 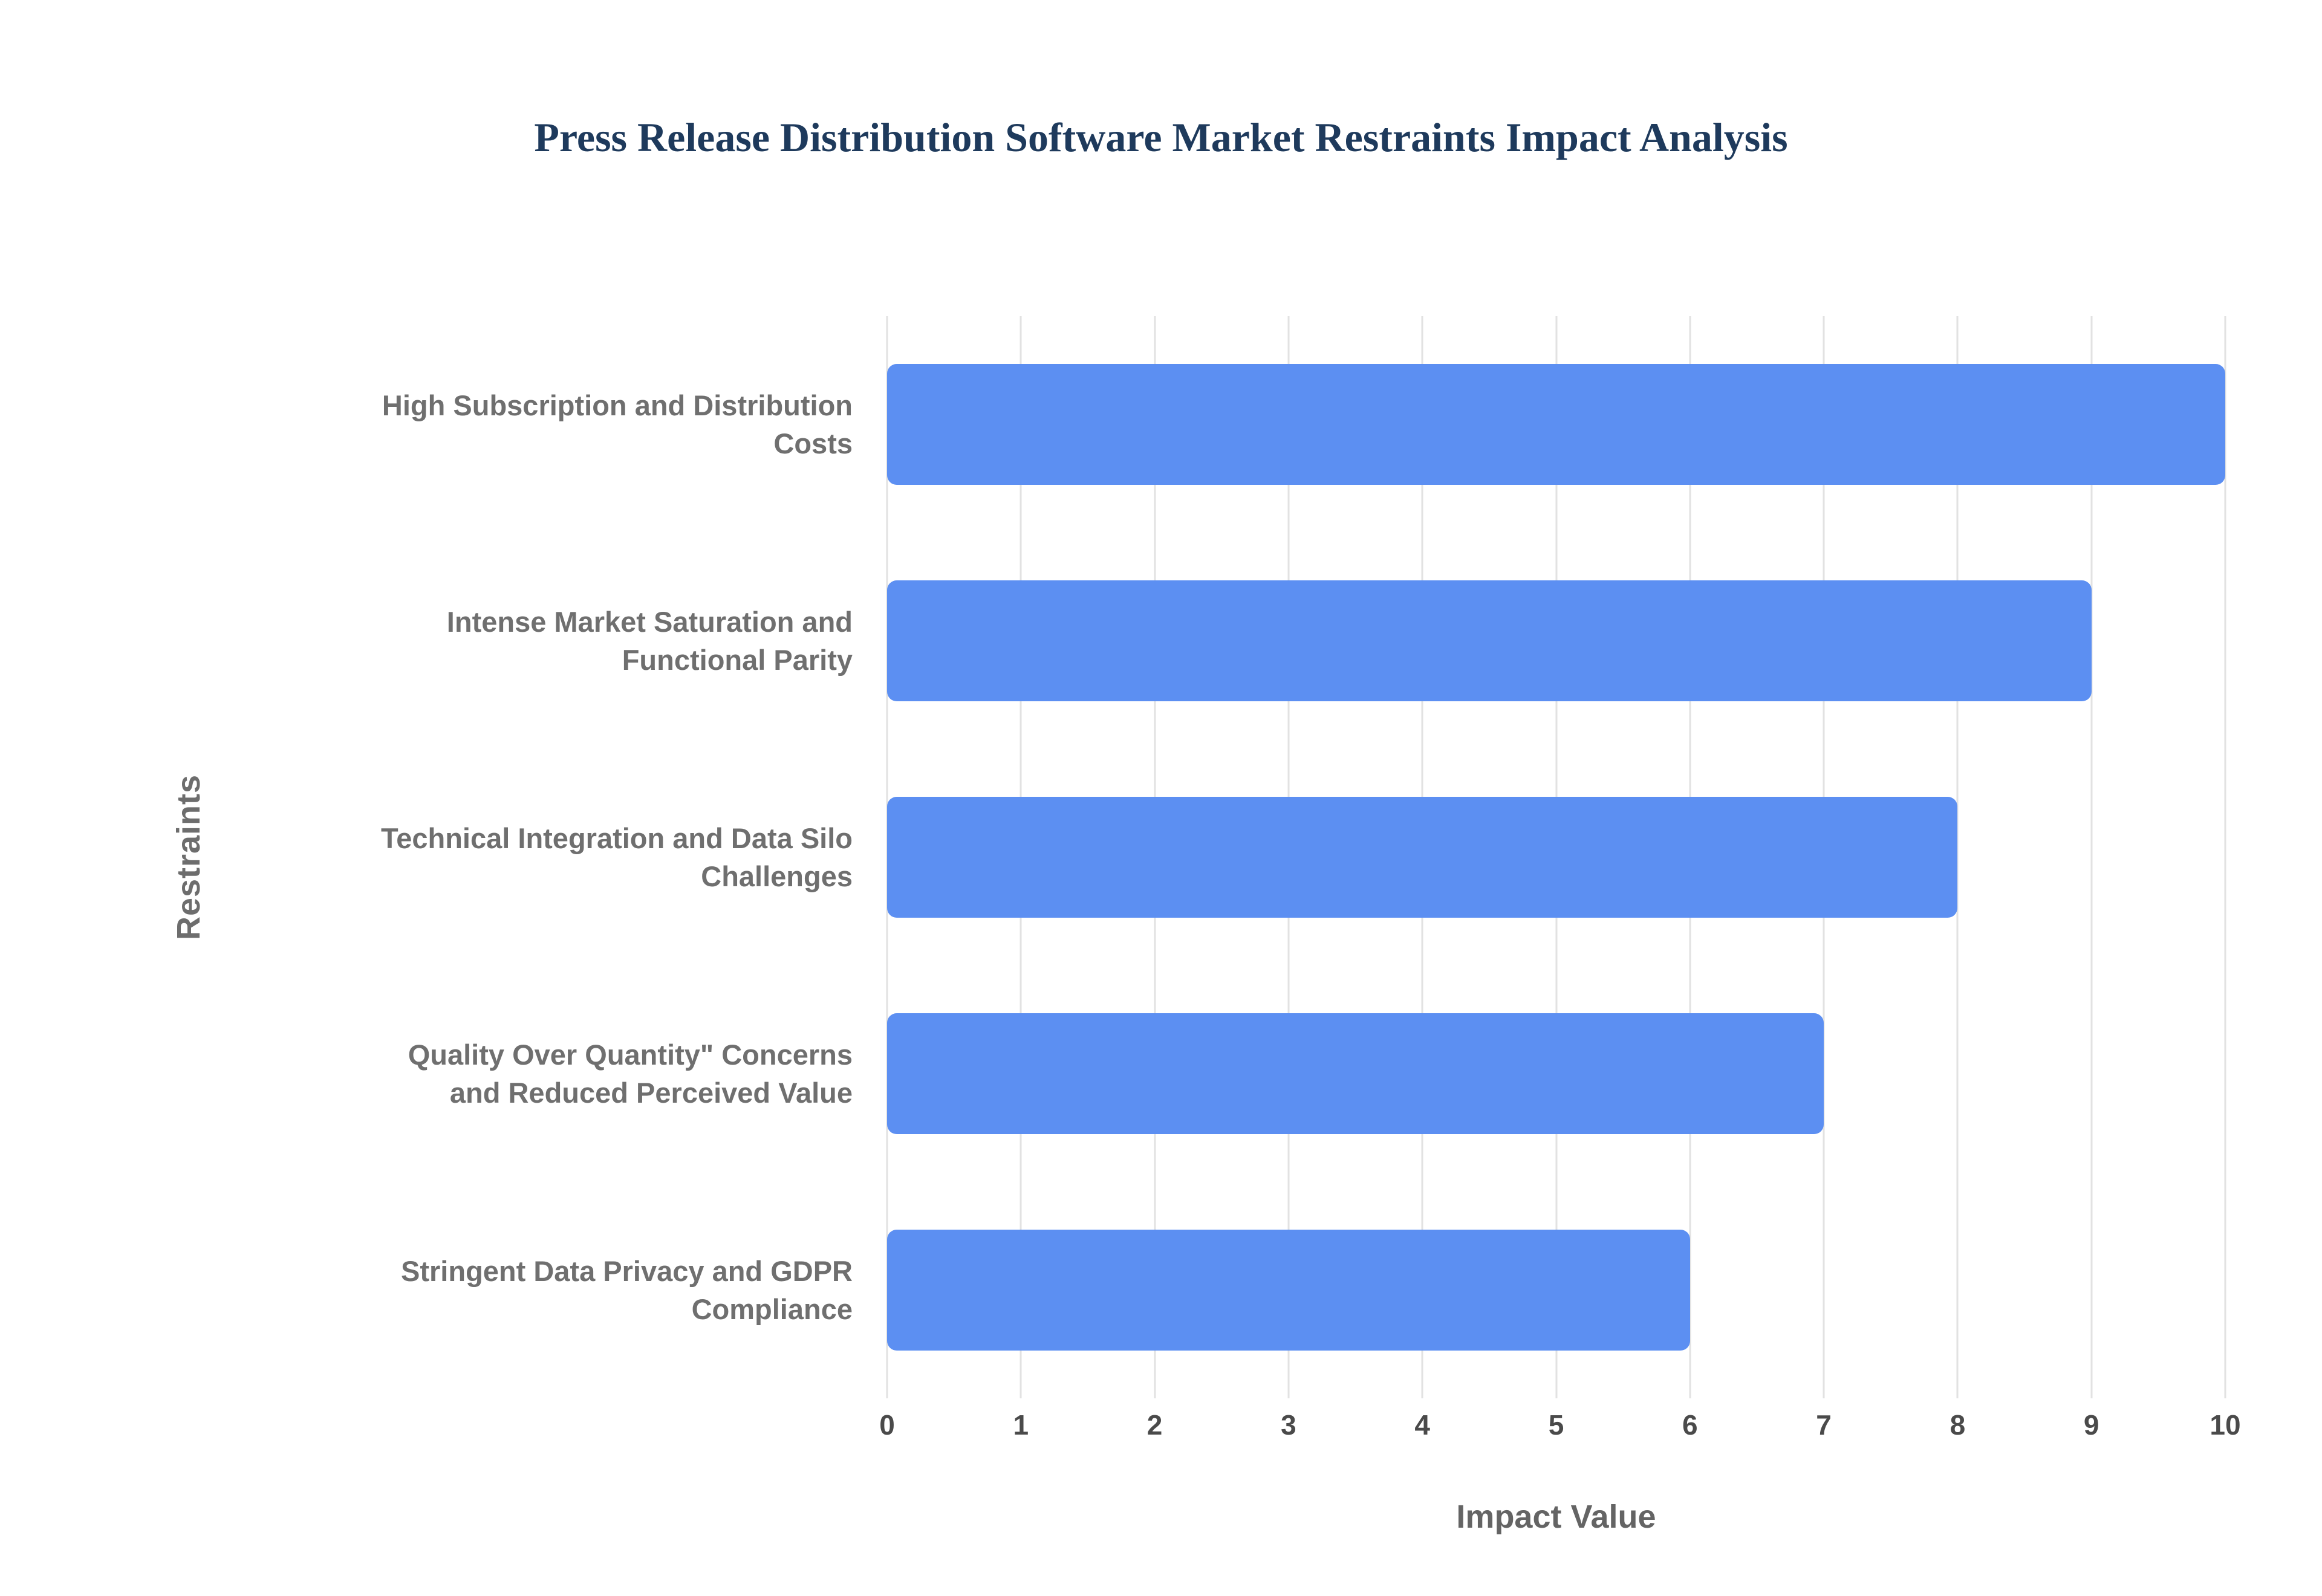 What do you see at coordinates (2225, 1425) in the screenshot?
I see `x-tick-label: 10` at bounding box center [2225, 1425].